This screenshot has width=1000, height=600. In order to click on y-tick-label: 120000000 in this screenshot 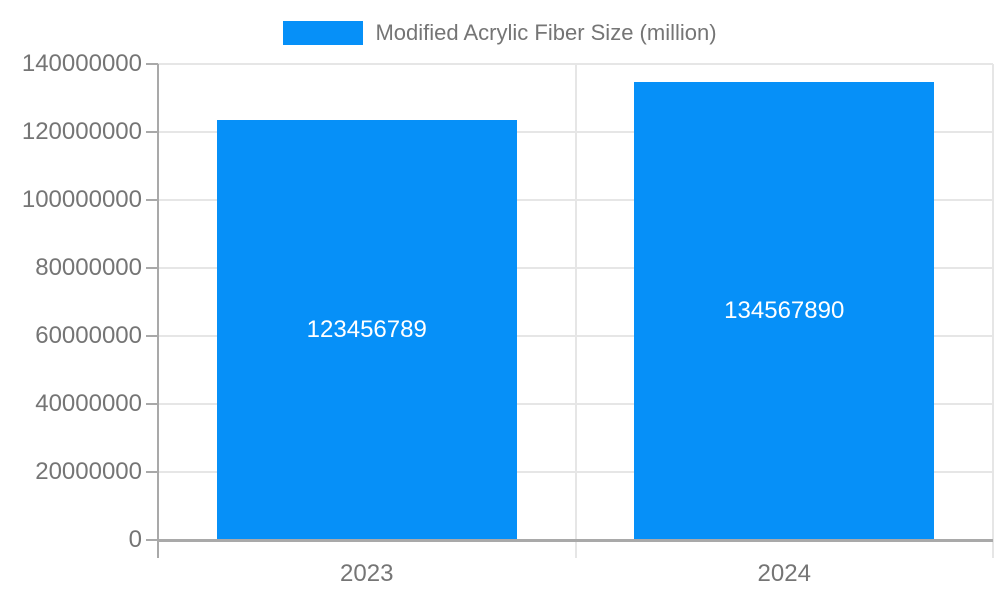, I will do `click(81, 131)`.